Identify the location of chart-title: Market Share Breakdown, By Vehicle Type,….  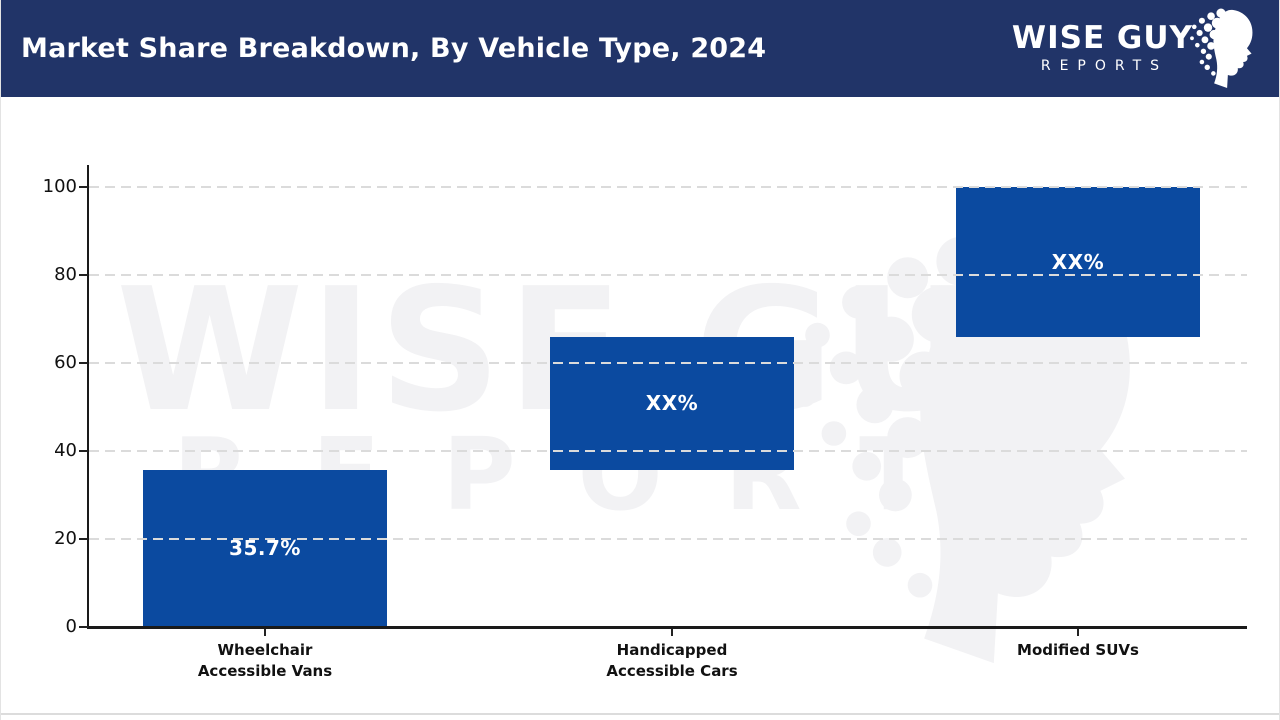
(394, 48).